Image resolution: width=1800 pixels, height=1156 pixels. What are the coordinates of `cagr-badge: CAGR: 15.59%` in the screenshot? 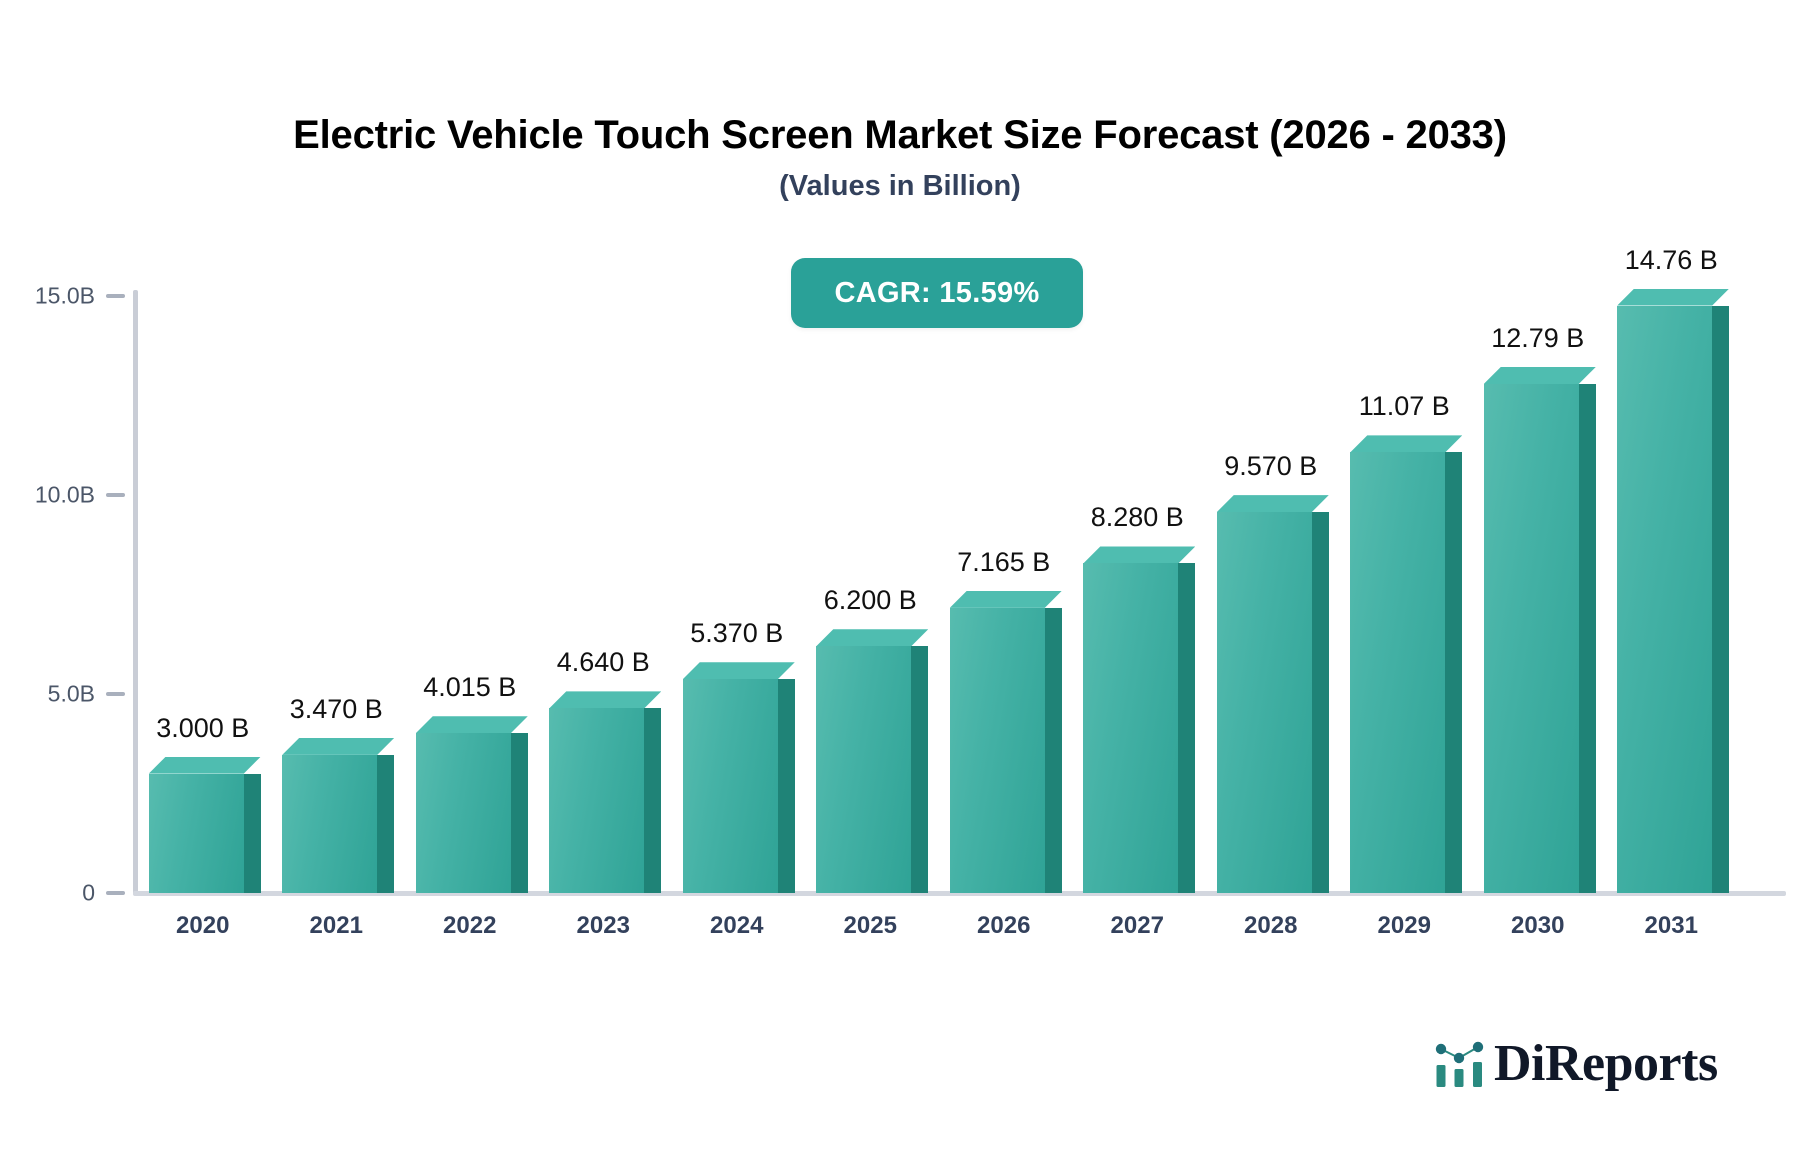 It's located at (937, 293).